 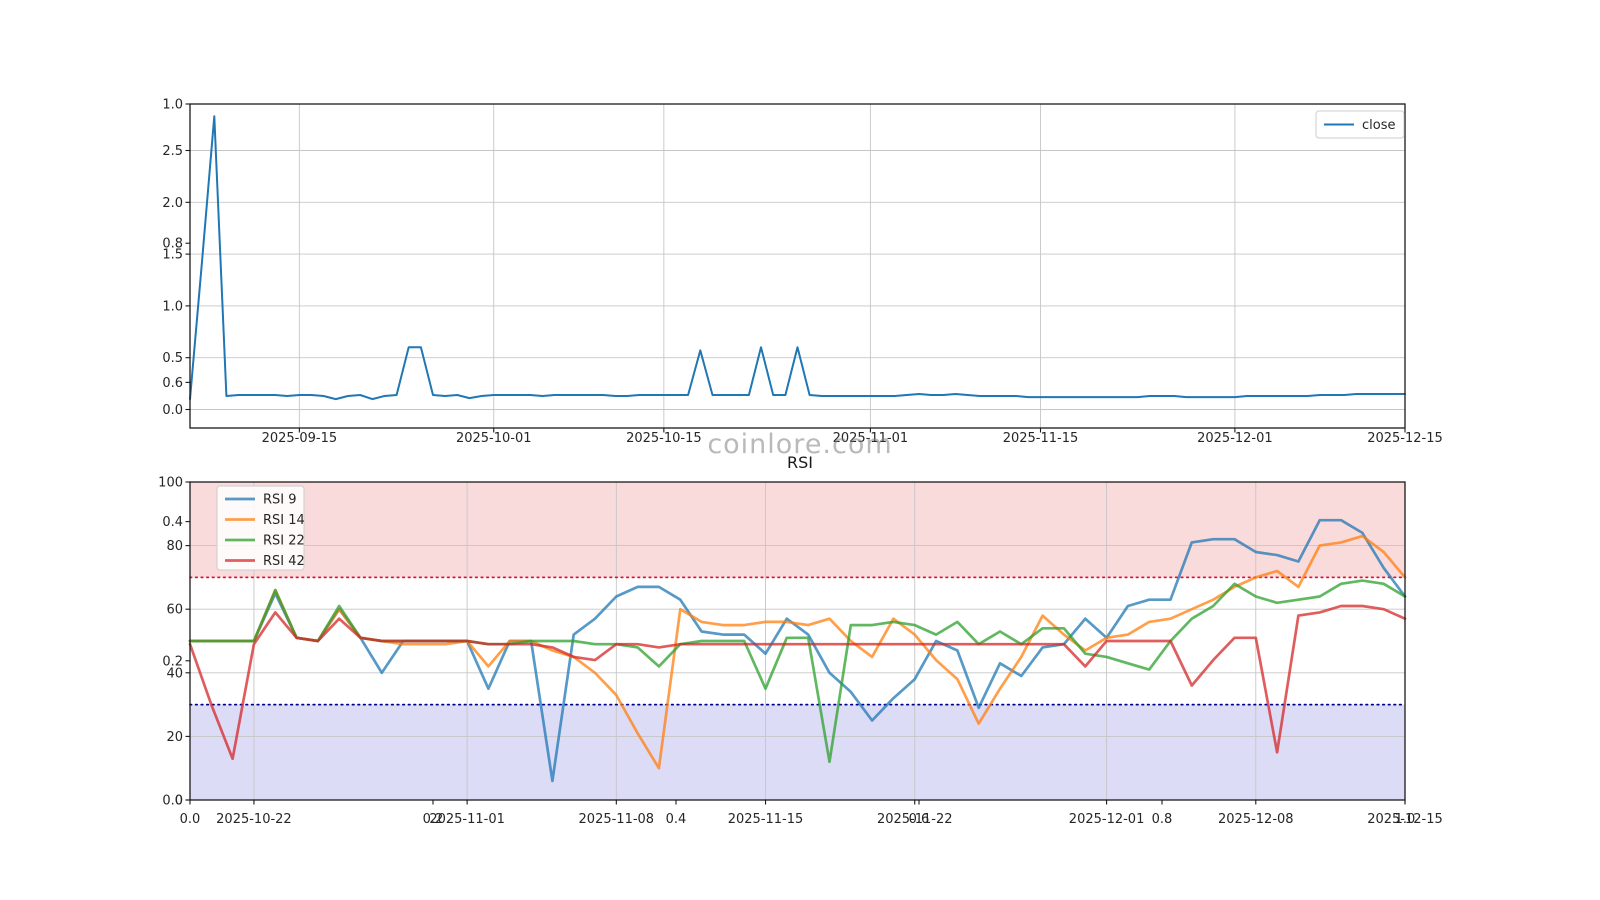 I want to click on tick-label: 2025-10-22, so click(x=254, y=819).